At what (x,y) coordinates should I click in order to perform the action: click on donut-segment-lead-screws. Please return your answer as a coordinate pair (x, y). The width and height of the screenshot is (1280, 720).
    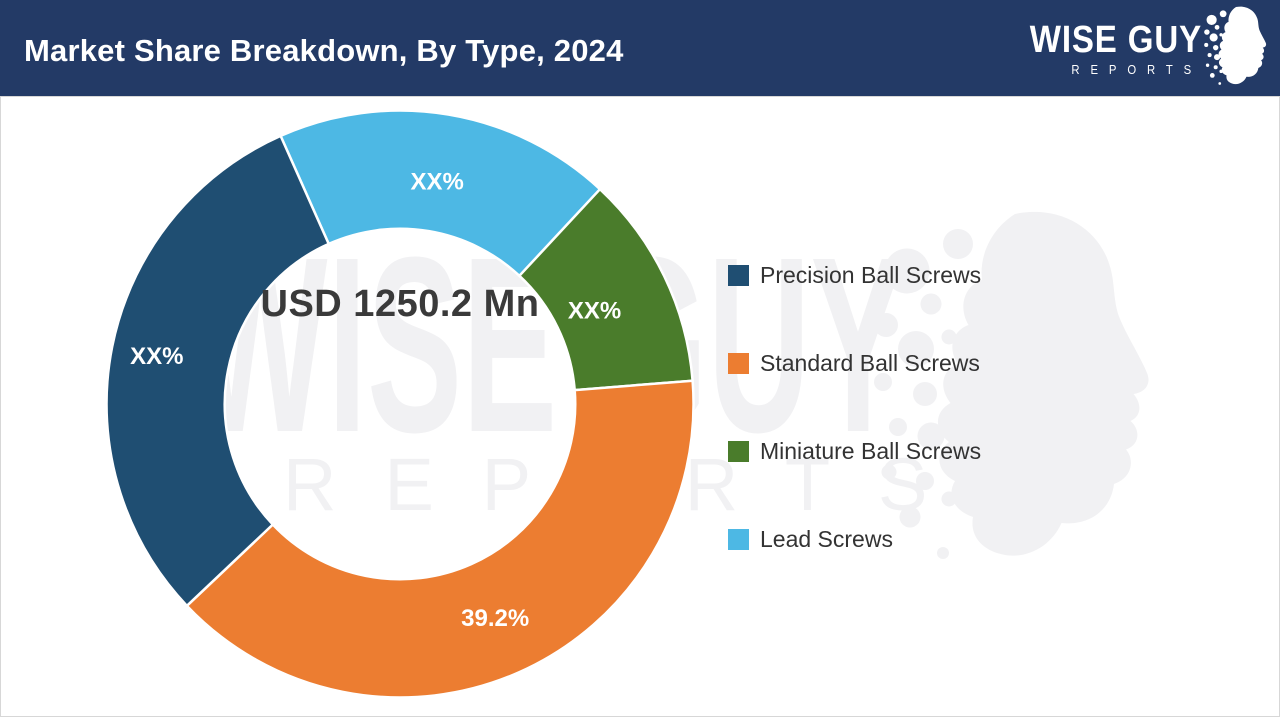
    Looking at the image, I should click on (440, 193).